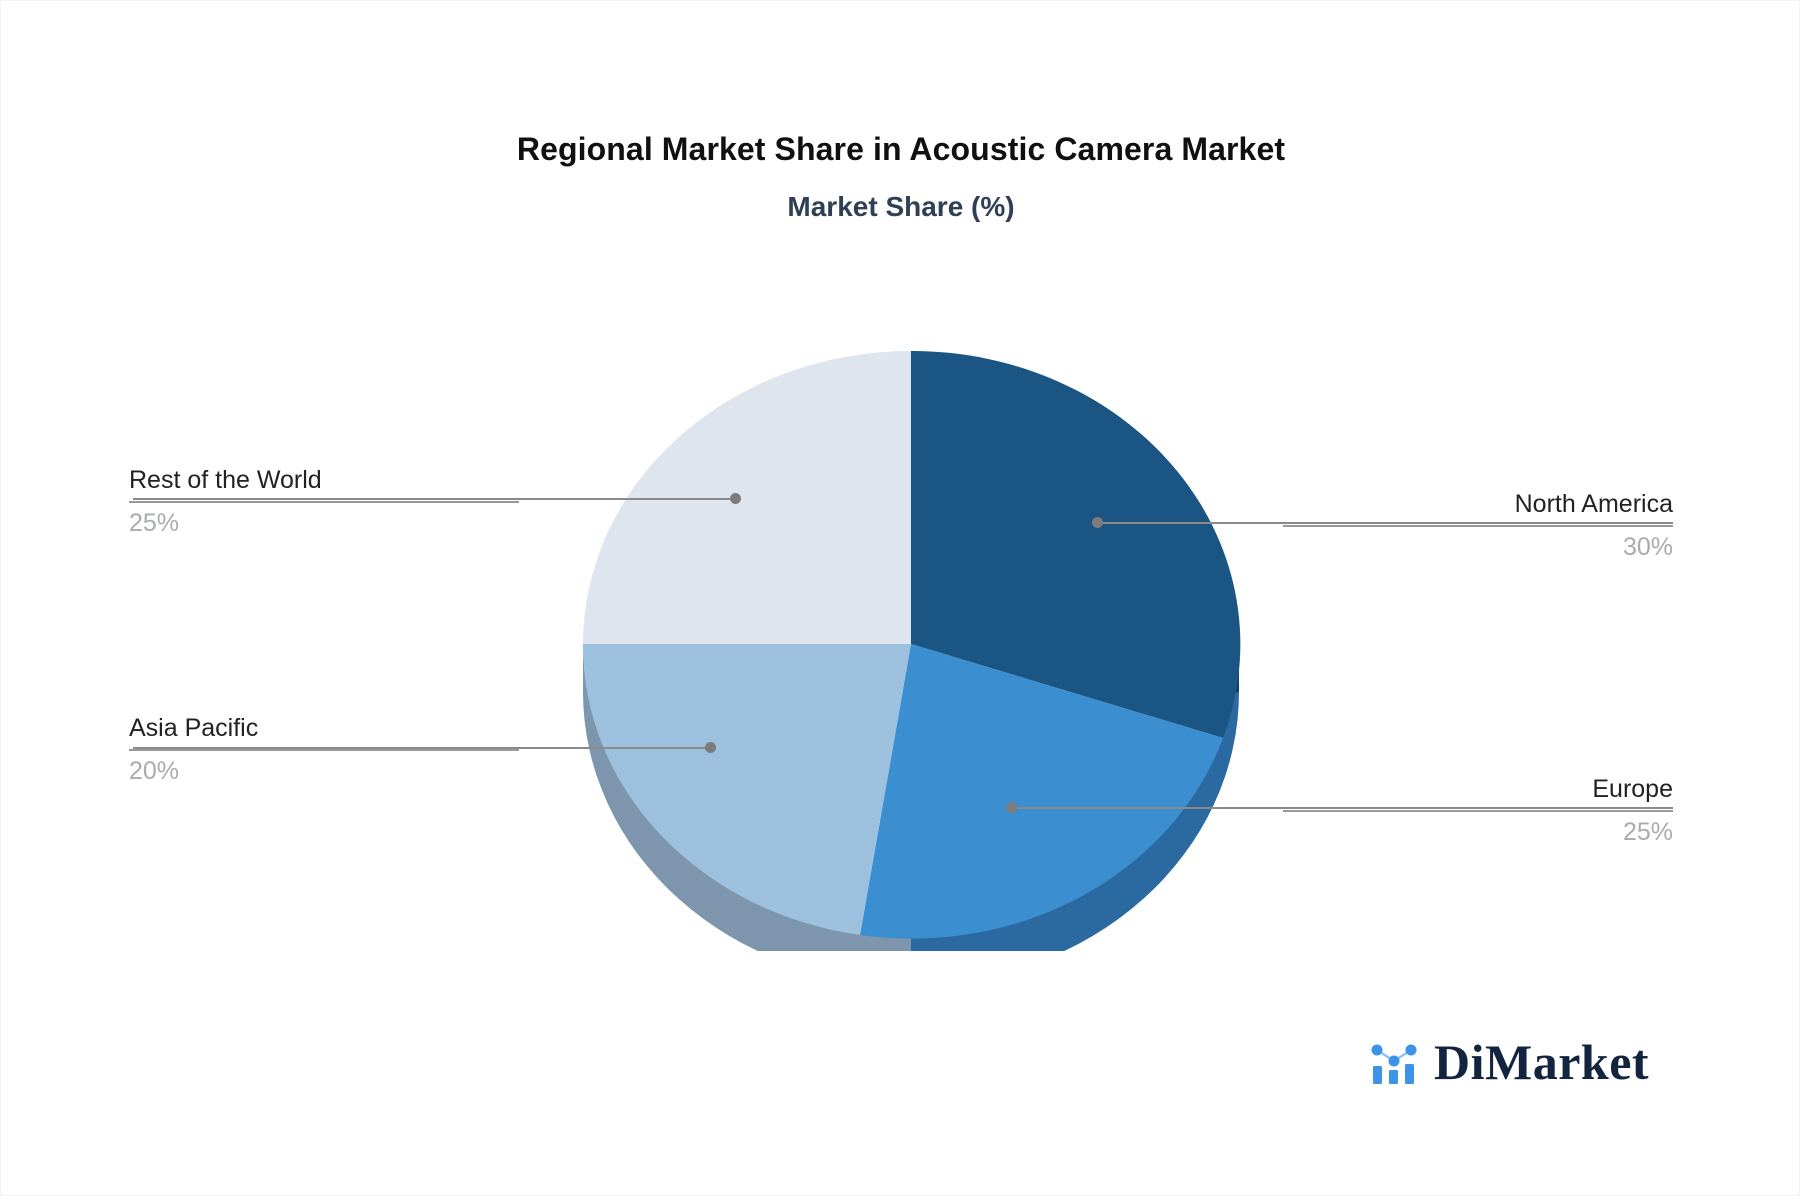 The height and width of the screenshot is (1196, 1800). Describe the element at coordinates (1075, 797) in the screenshot. I see `pie-wall-europe` at that location.